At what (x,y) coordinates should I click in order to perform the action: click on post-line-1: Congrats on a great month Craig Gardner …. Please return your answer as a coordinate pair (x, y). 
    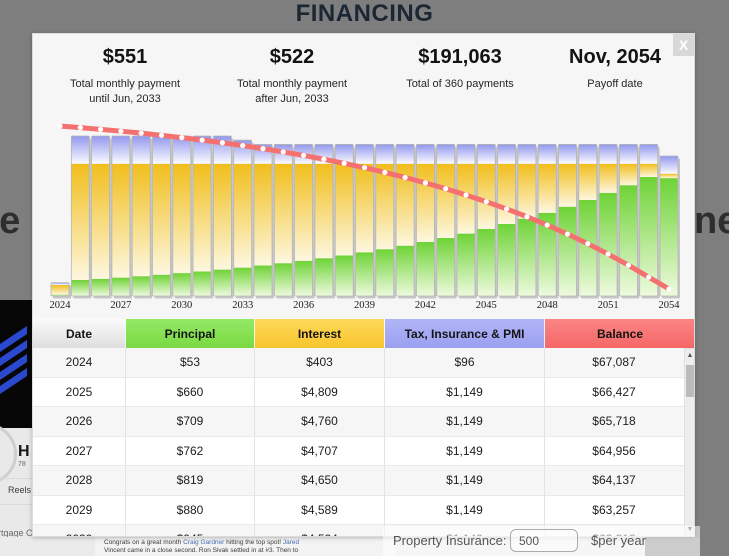
    Looking at the image, I should click on (202, 542).